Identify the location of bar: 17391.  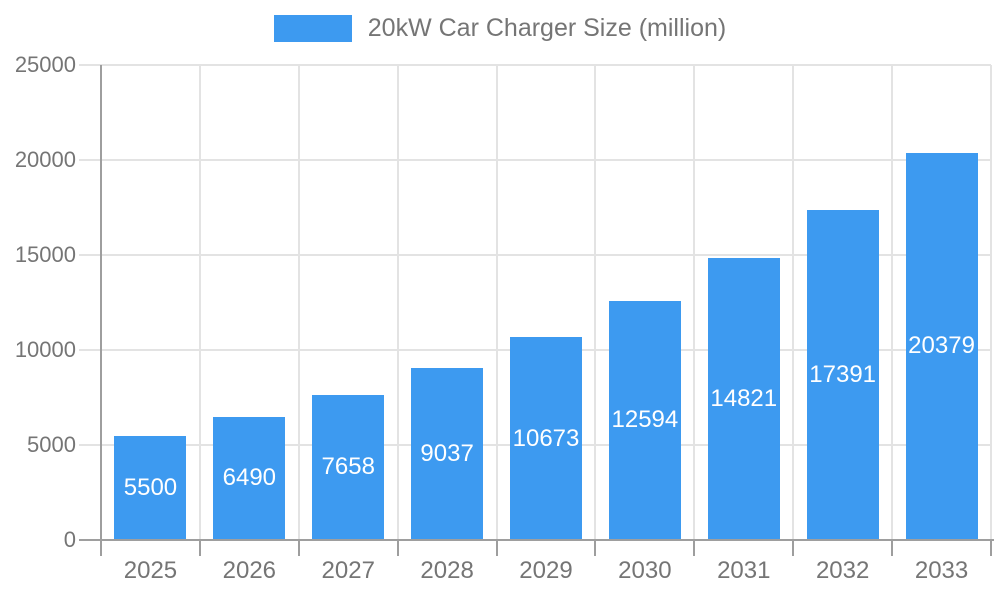
(842, 374).